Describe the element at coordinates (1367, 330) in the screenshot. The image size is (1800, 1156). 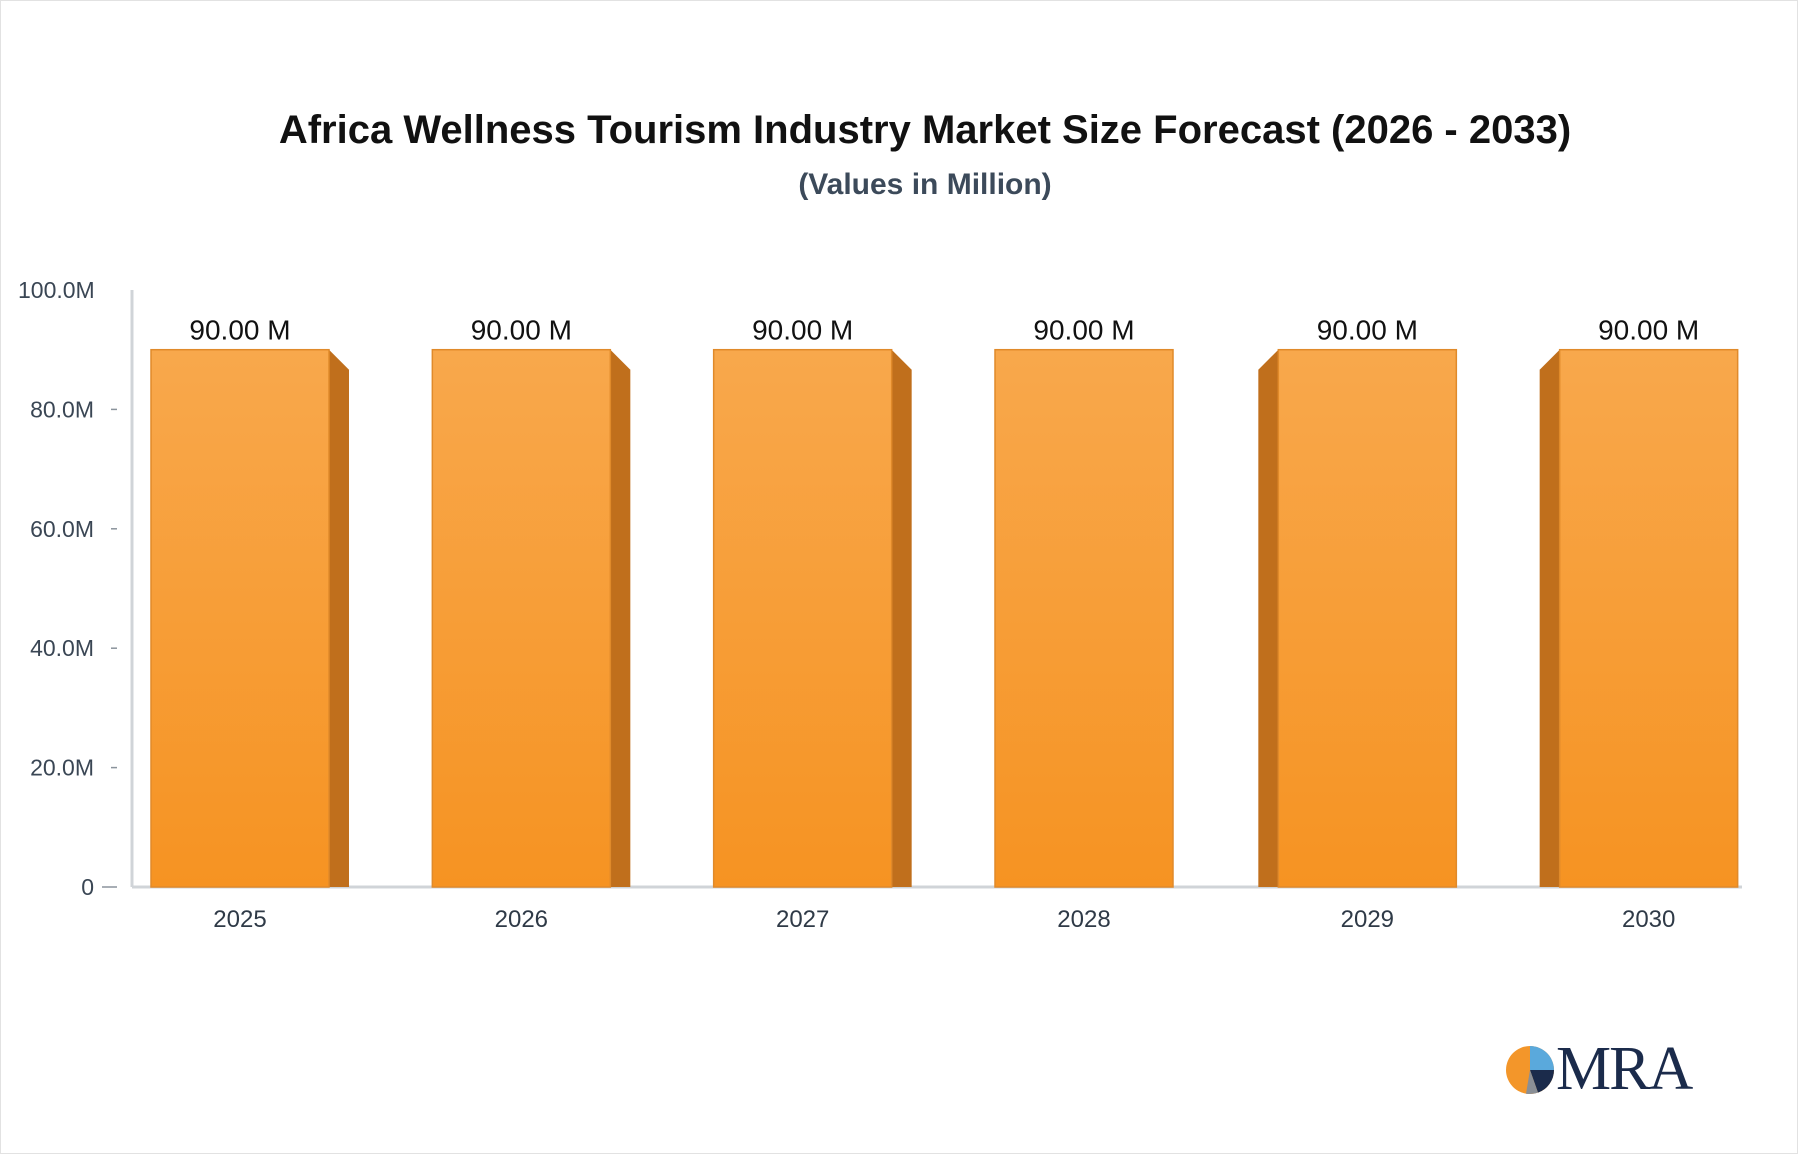
I see `data-label-2029: 90.00 M` at that location.